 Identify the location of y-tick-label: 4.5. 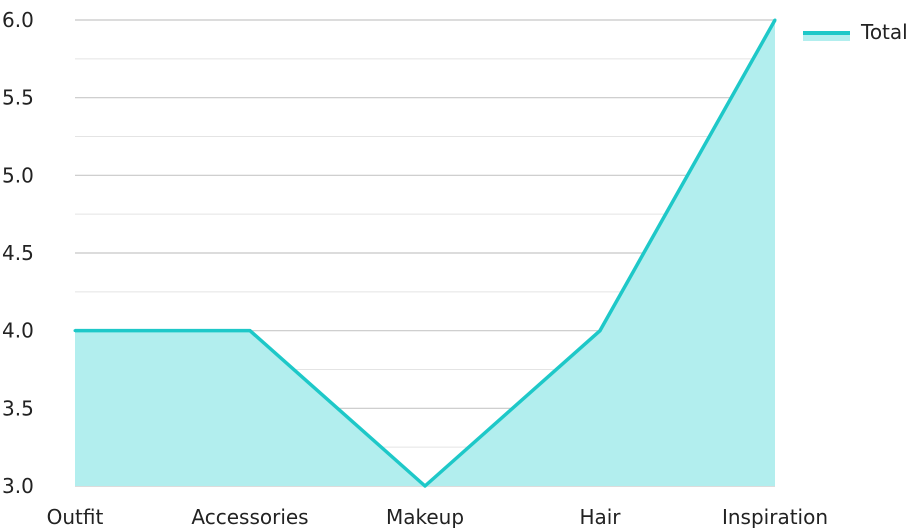
(18, 253).